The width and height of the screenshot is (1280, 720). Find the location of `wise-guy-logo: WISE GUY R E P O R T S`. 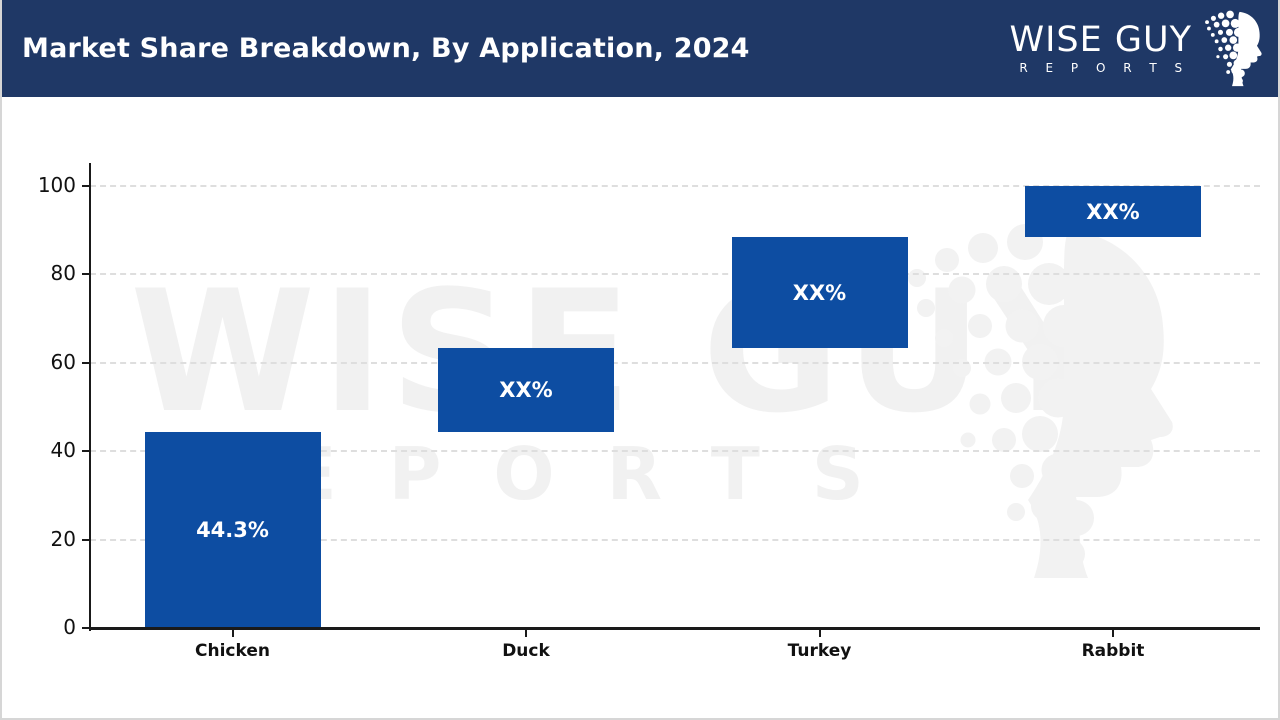

wise-guy-logo: WISE GUY R E P O R T S is located at coordinates (1136, 49).